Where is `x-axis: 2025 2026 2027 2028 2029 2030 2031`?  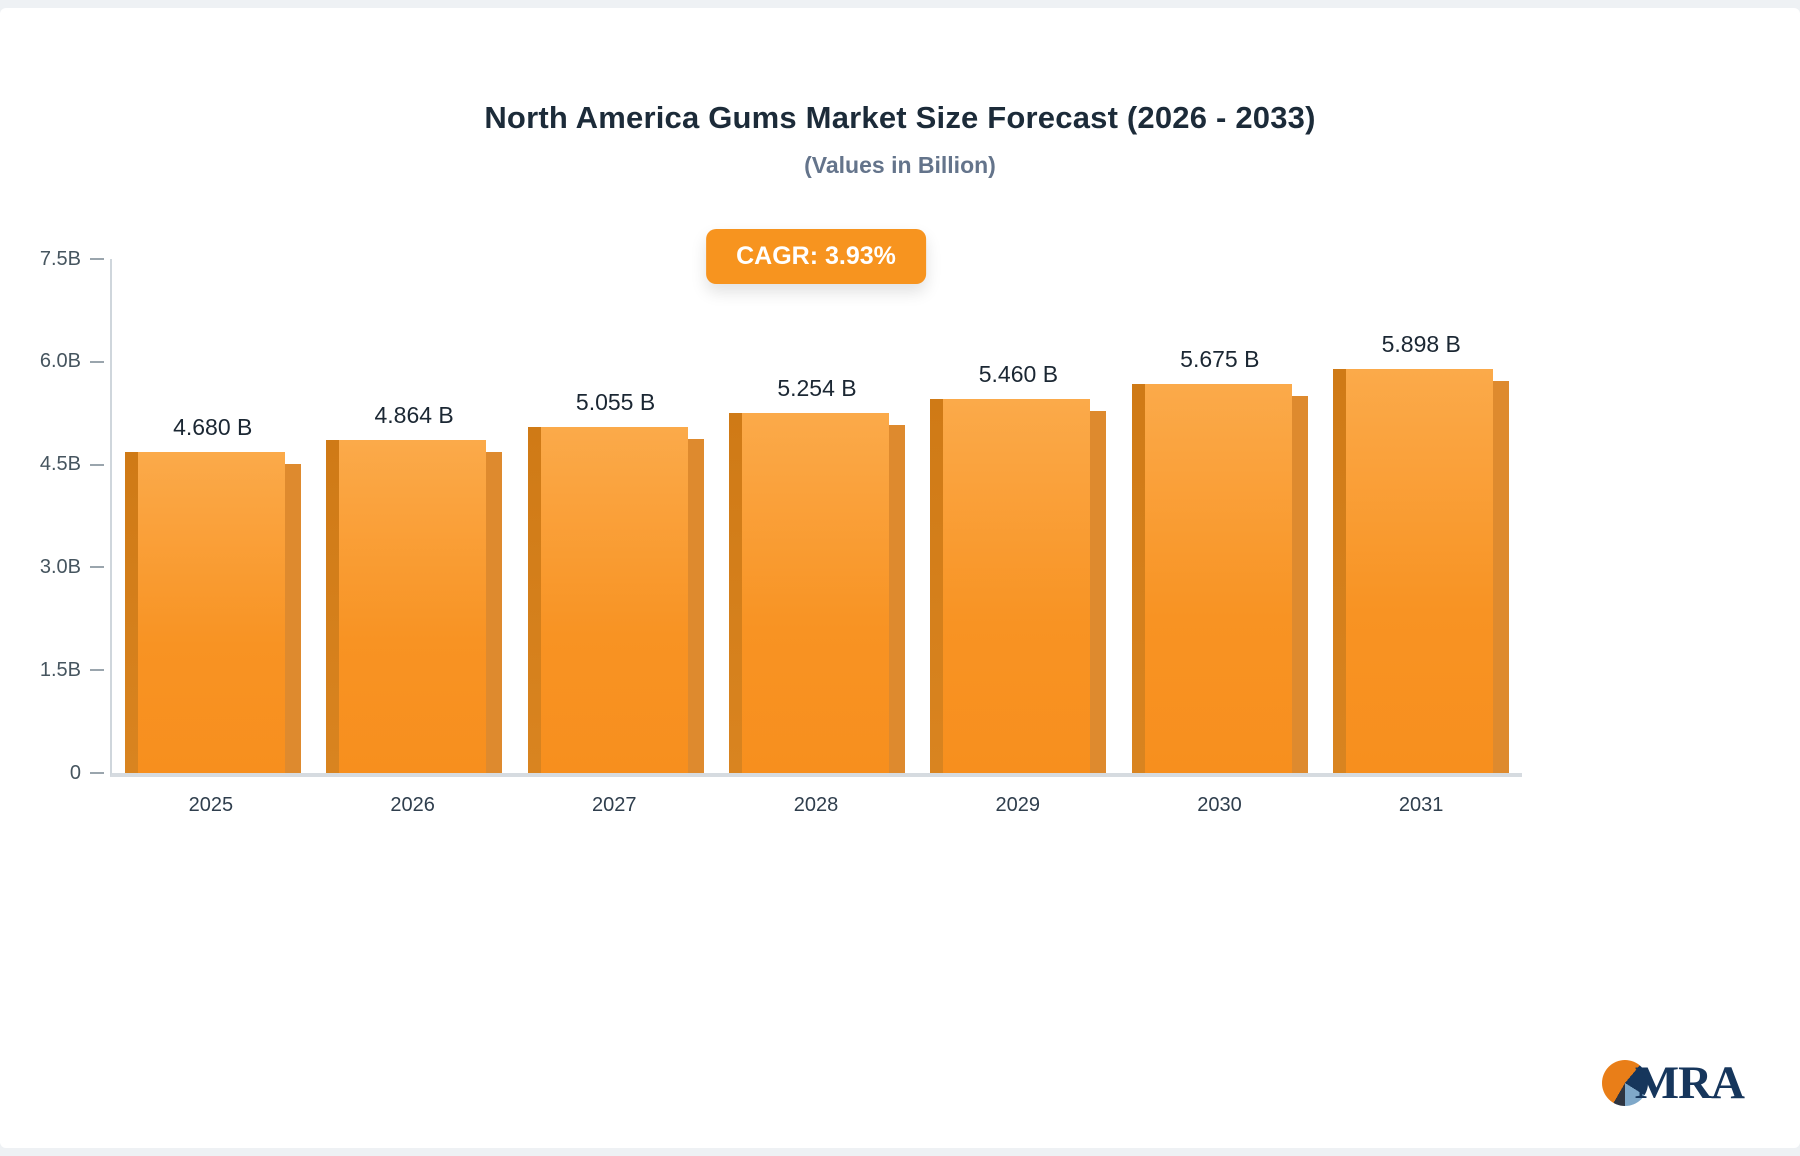 x-axis: 2025 2026 2027 2028 2029 2030 2031 is located at coordinates (816, 797).